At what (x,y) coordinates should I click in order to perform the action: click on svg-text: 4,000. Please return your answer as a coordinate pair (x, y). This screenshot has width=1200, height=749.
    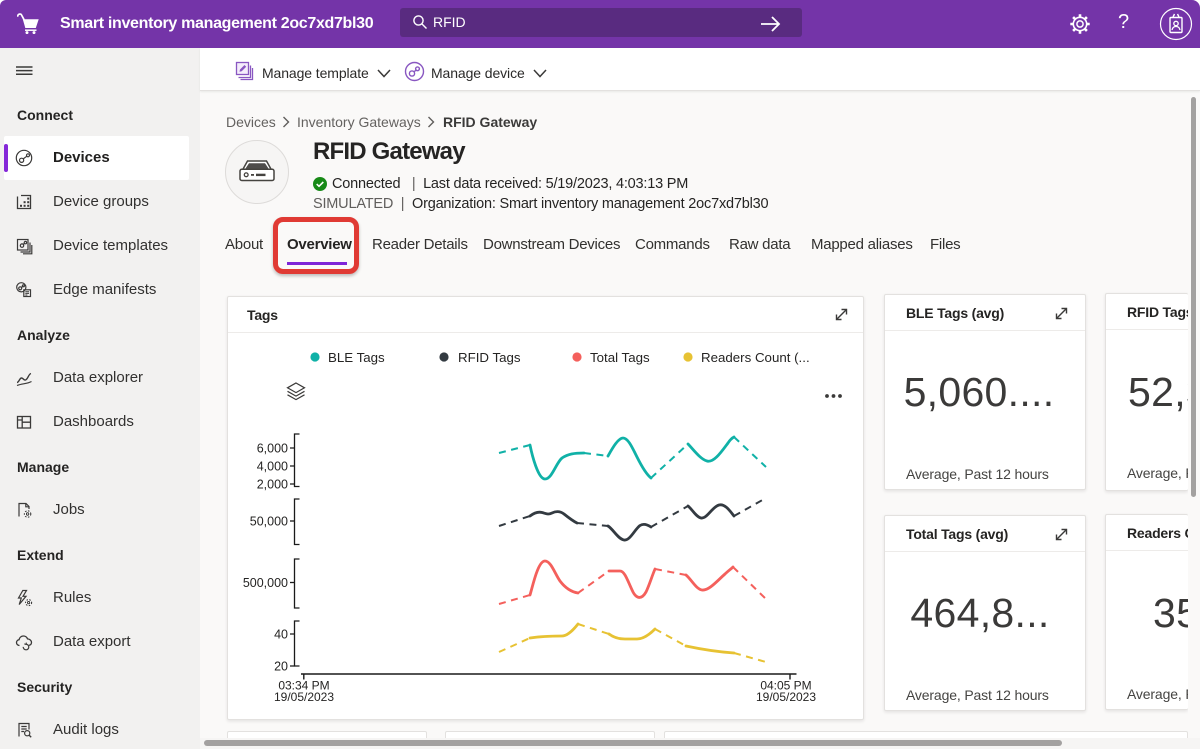
    Looking at the image, I should click on (272, 467).